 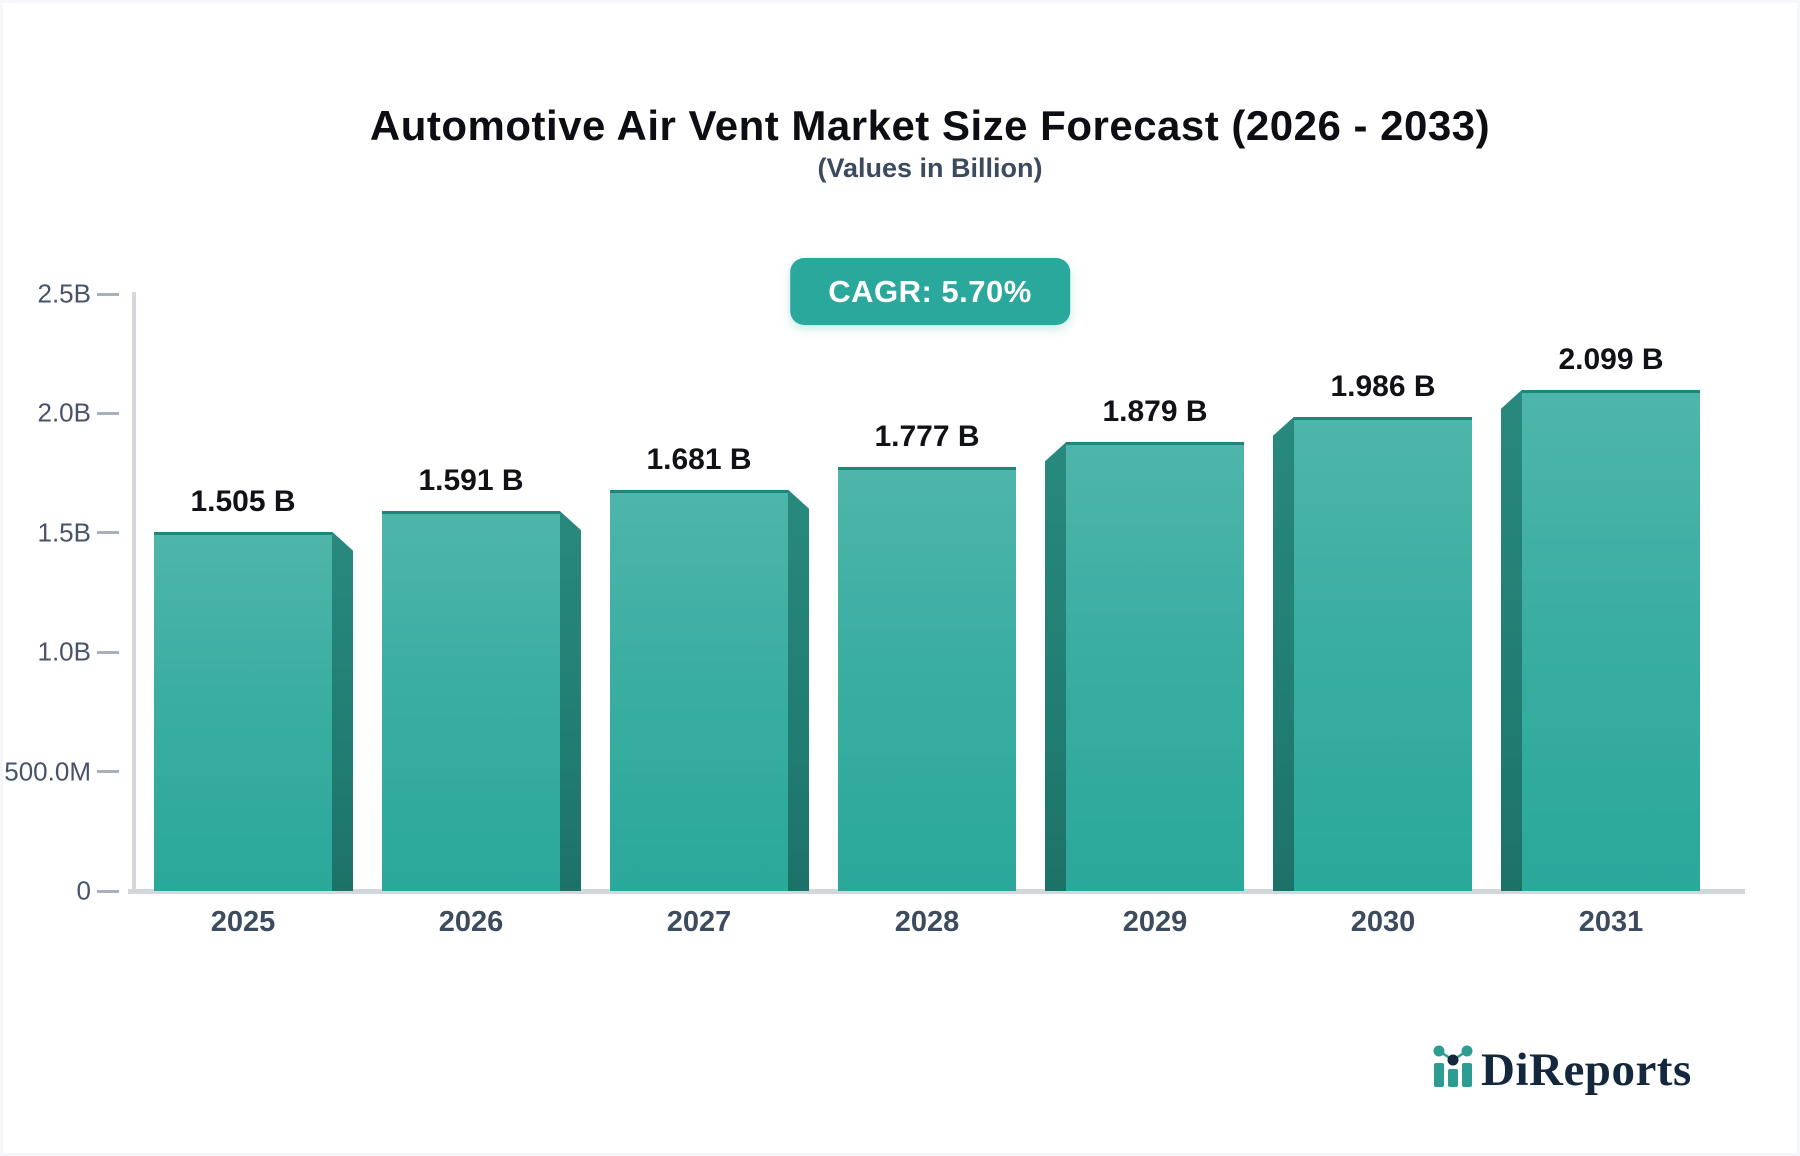 What do you see at coordinates (47, 771) in the screenshot?
I see `y-axis-tick-label: 500.0M` at bounding box center [47, 771].